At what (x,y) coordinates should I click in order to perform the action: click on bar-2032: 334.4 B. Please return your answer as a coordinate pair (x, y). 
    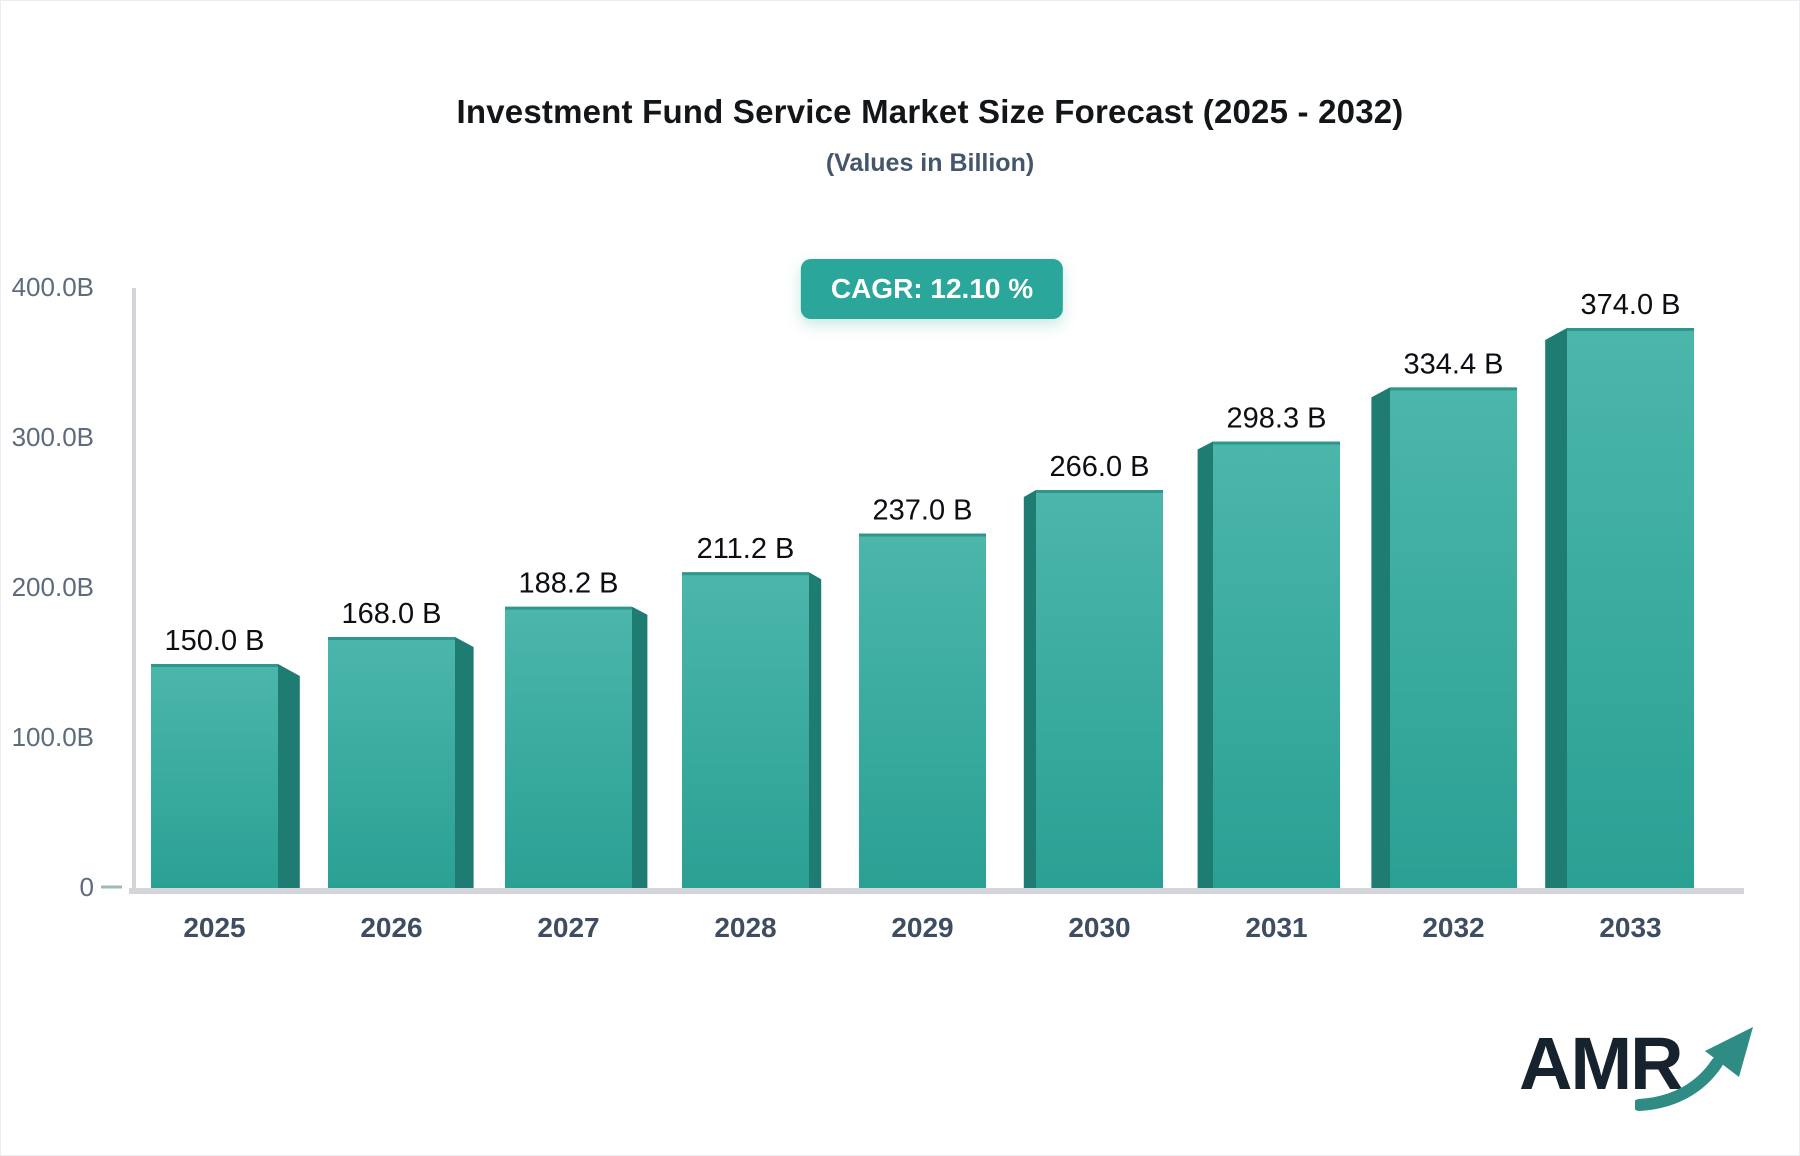
    Looking at the image, I should click on (1444, 618).